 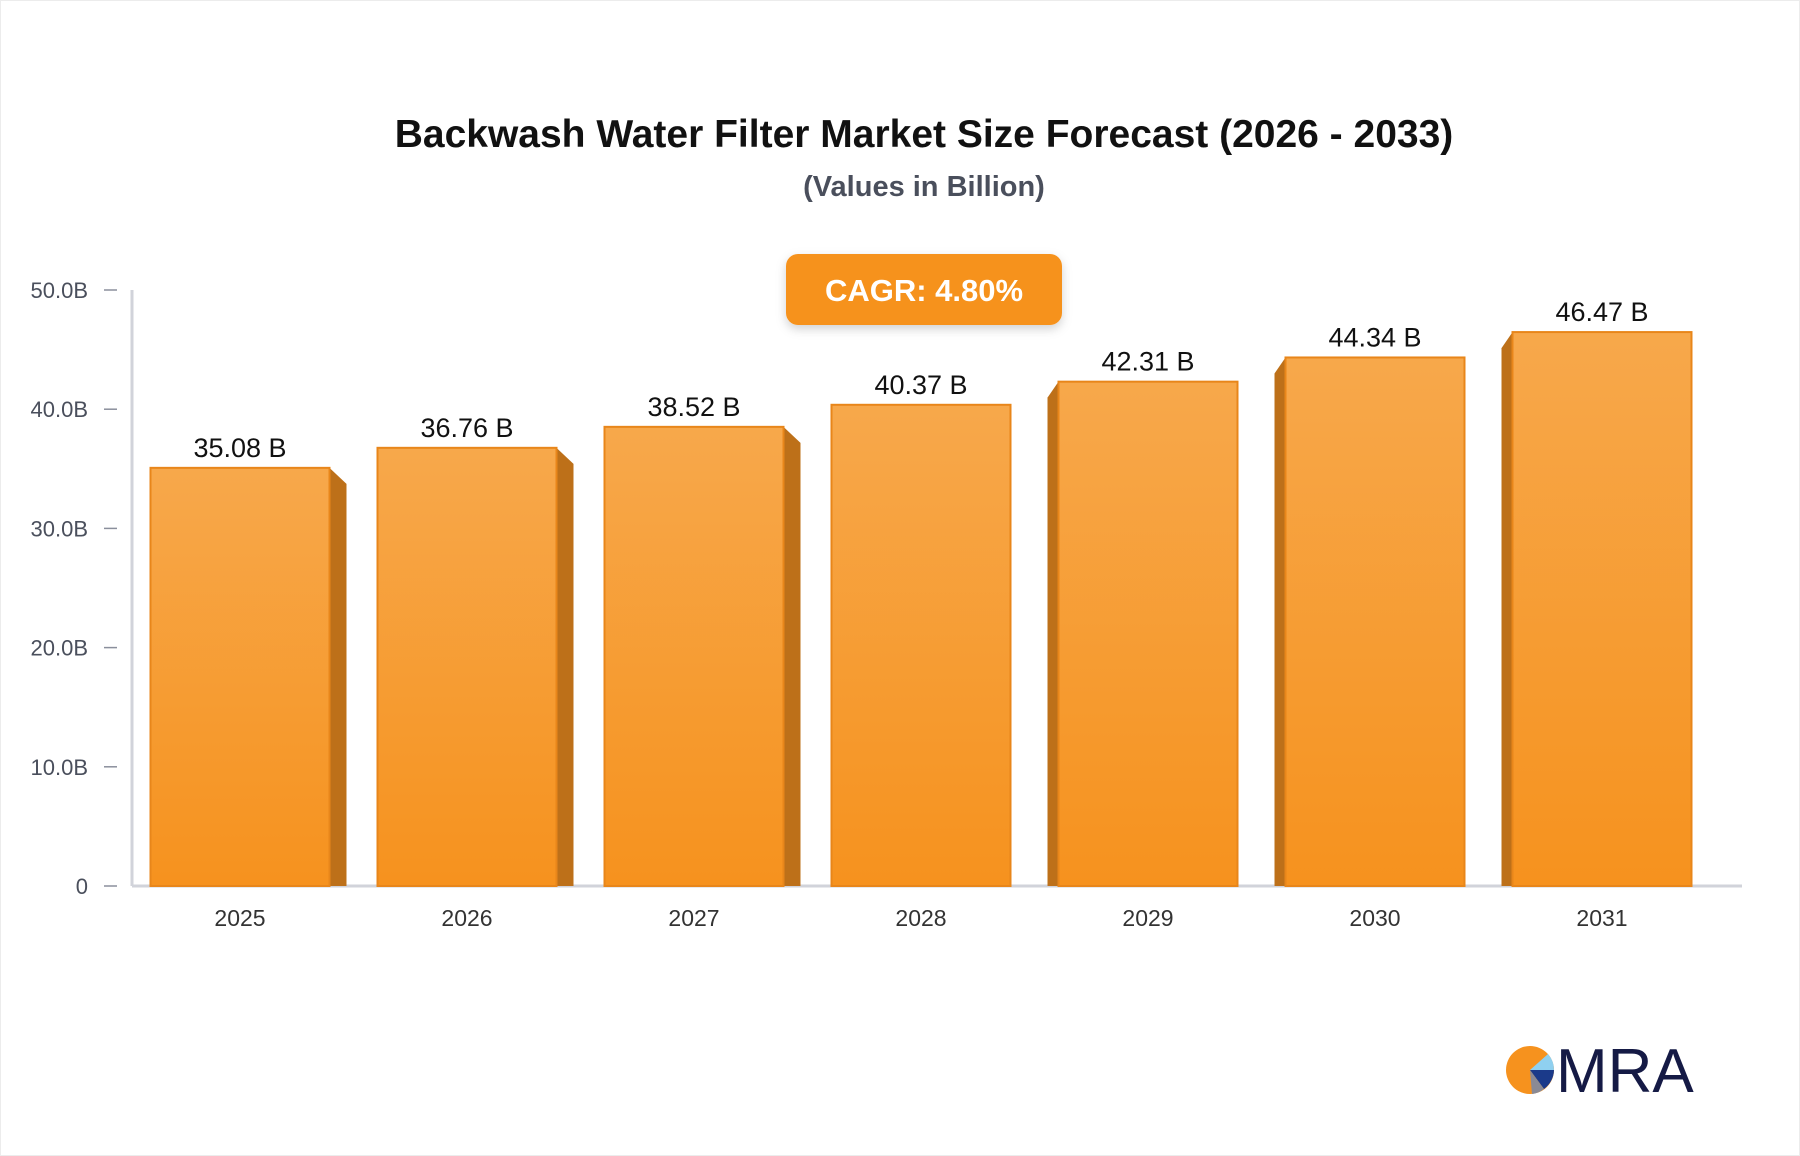 I want to click on chart-subtitle: (Values in Billion), so click(x=924, y=187).